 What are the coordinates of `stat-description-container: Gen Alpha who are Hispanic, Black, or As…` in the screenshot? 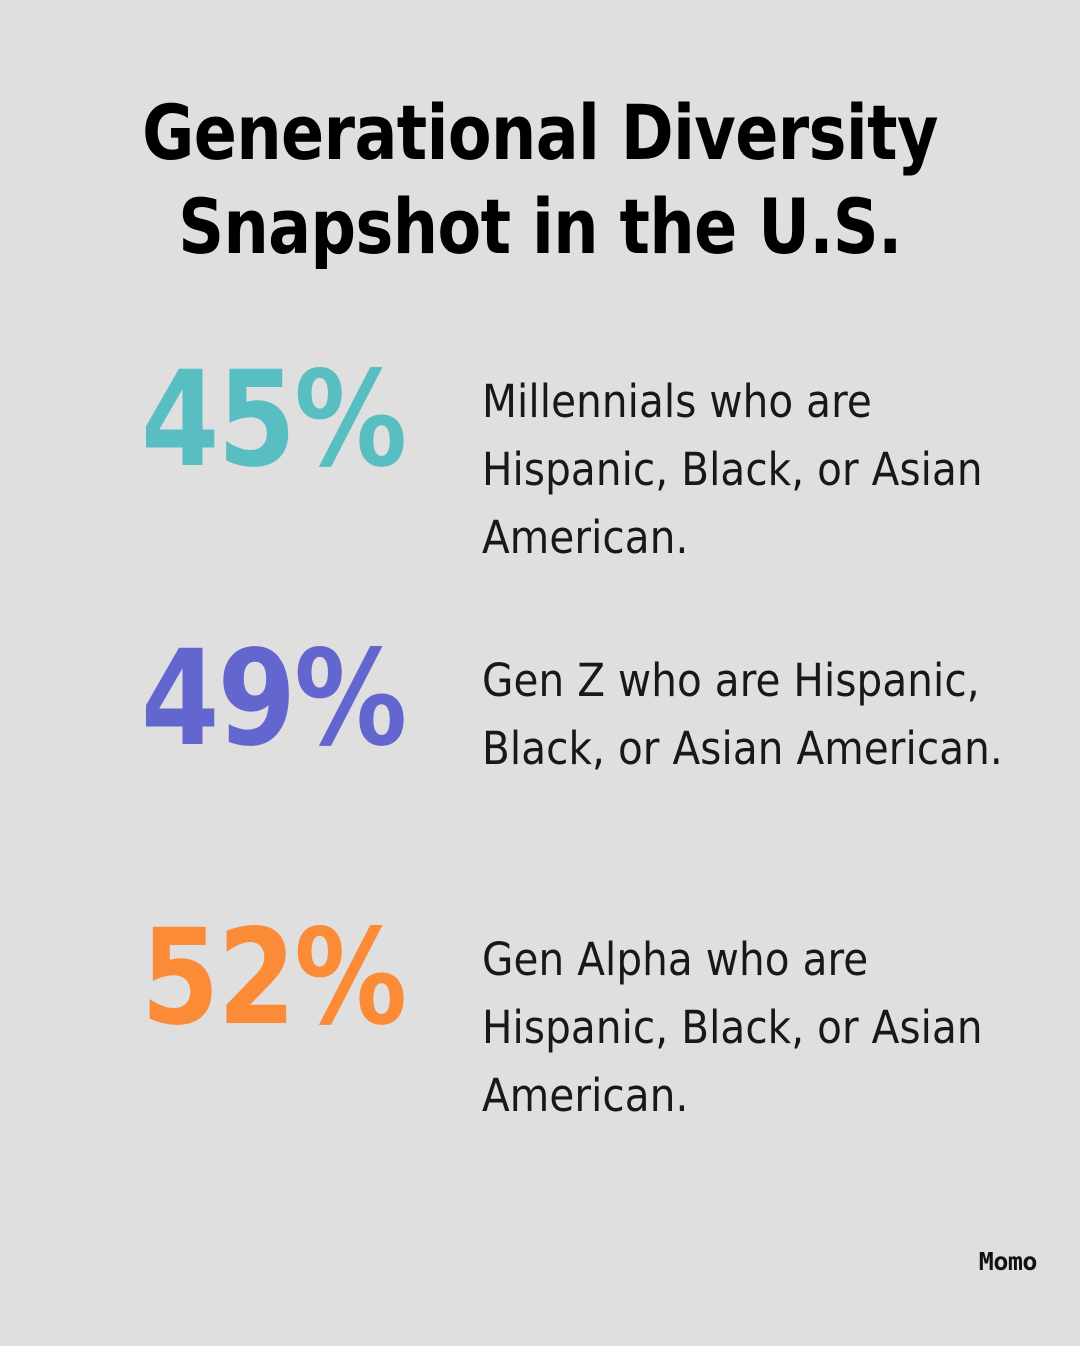 It's located at (742, 1020).